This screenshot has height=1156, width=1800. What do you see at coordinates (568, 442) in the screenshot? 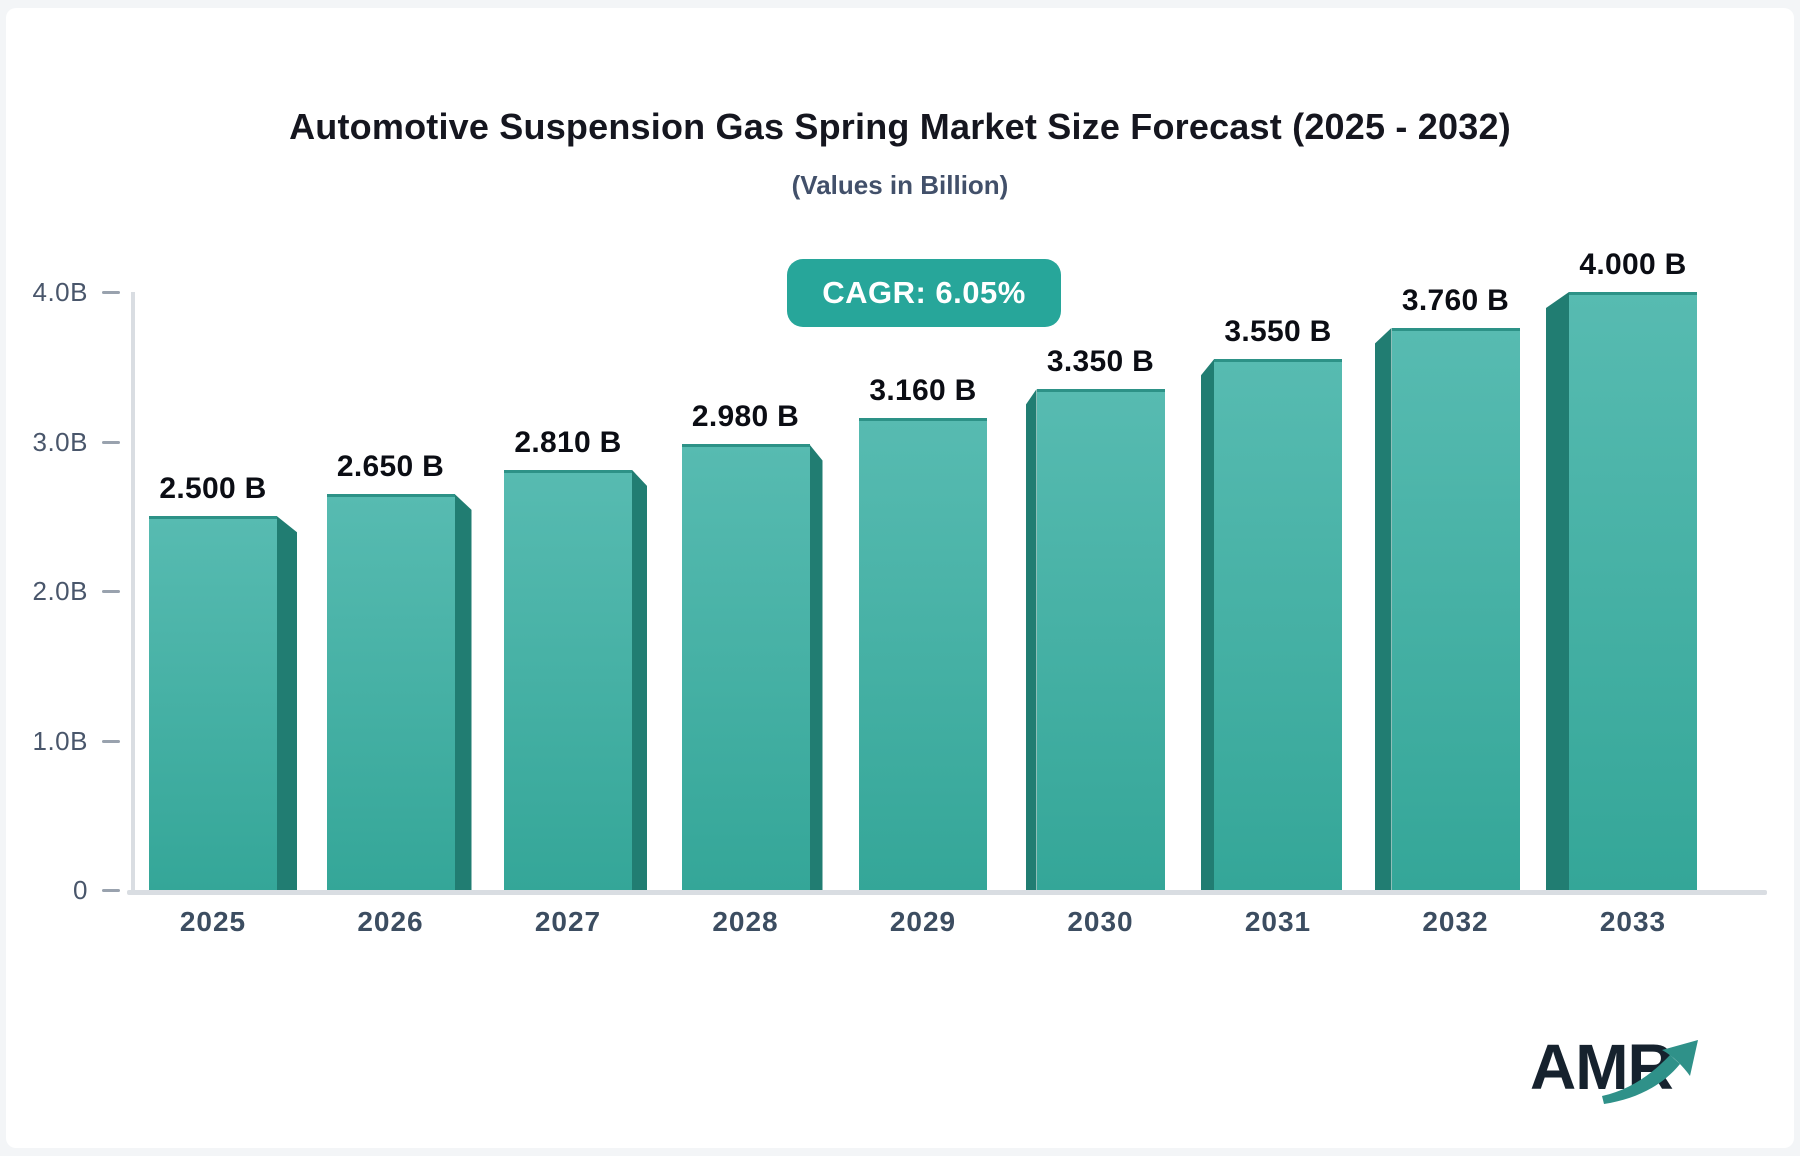
I see `bar-value-label: 2.810 B` at bounding box center [568, 442].